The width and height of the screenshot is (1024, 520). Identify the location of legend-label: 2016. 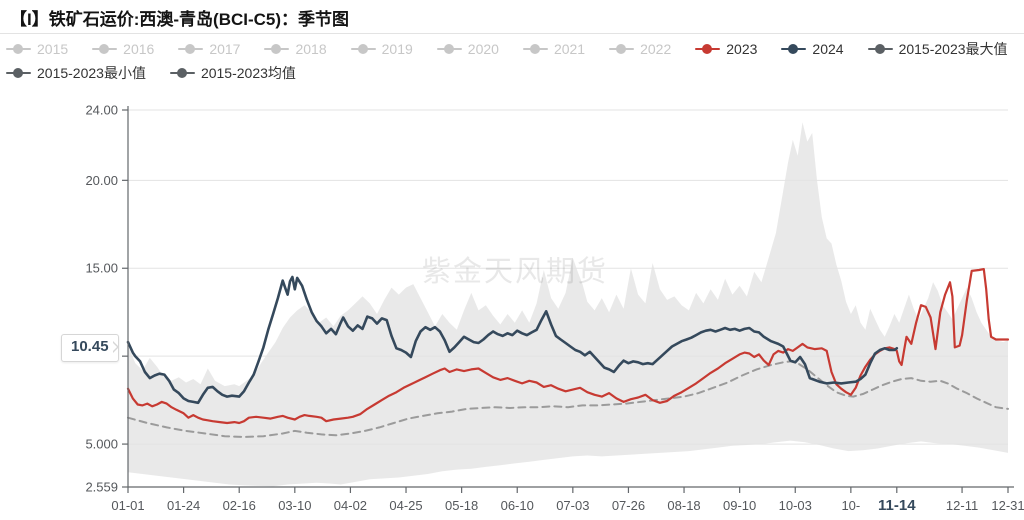
(139, 49).